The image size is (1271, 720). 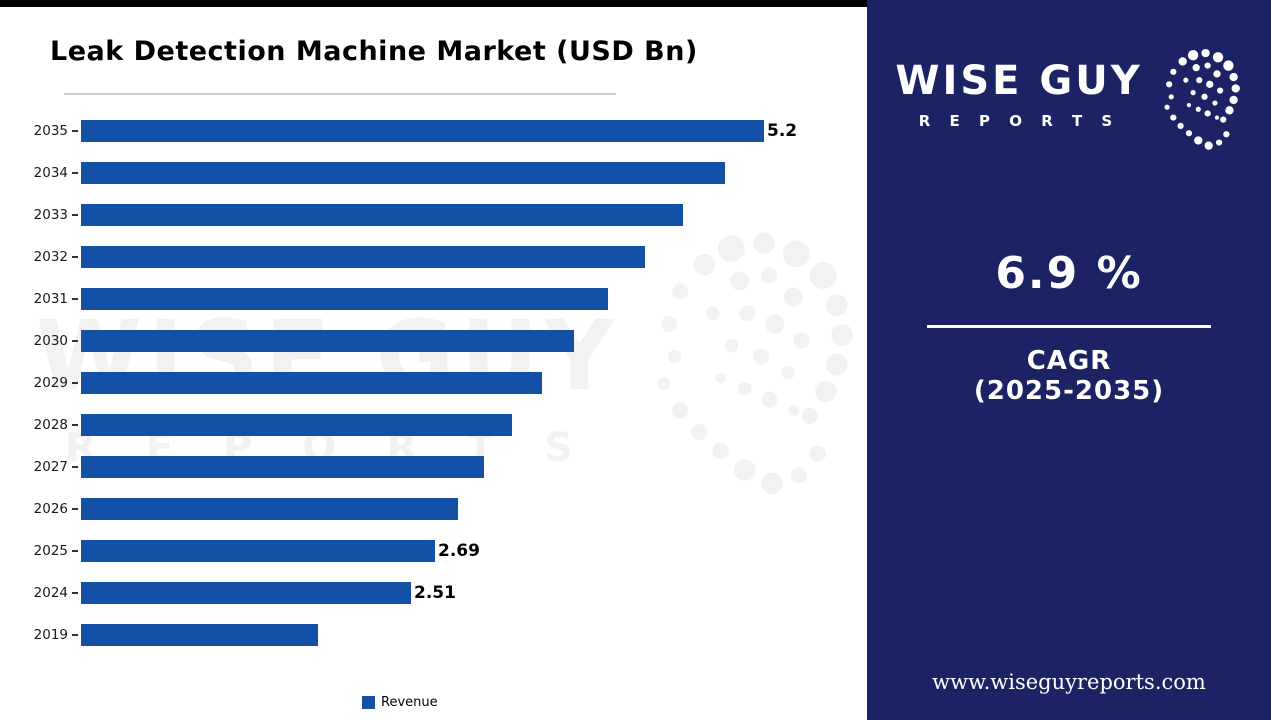 What do you see at coordinates (459, 551) in the screenshot?
I see `bar-value-label: 2.69` at bounding box center [459, 551].